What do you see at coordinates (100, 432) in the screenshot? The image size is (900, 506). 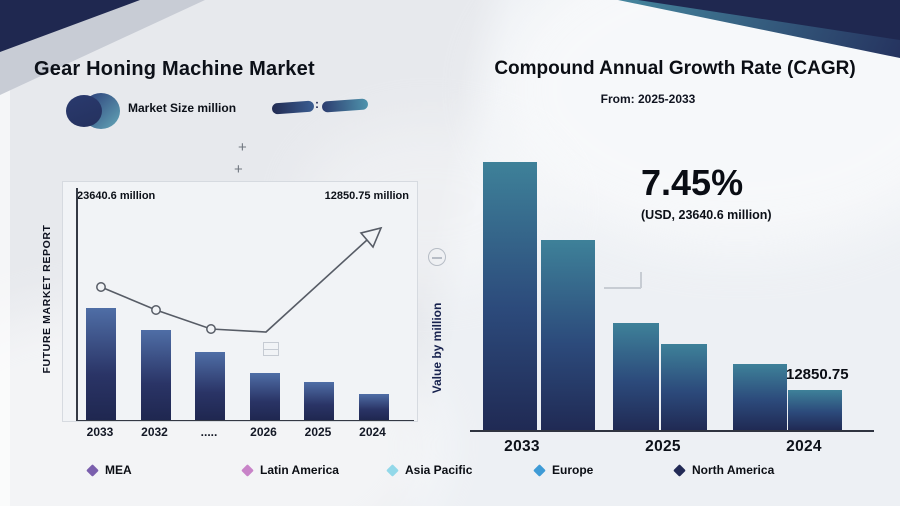 I see `left-x-label-2033: 2033` at bounding box center [100, 432].